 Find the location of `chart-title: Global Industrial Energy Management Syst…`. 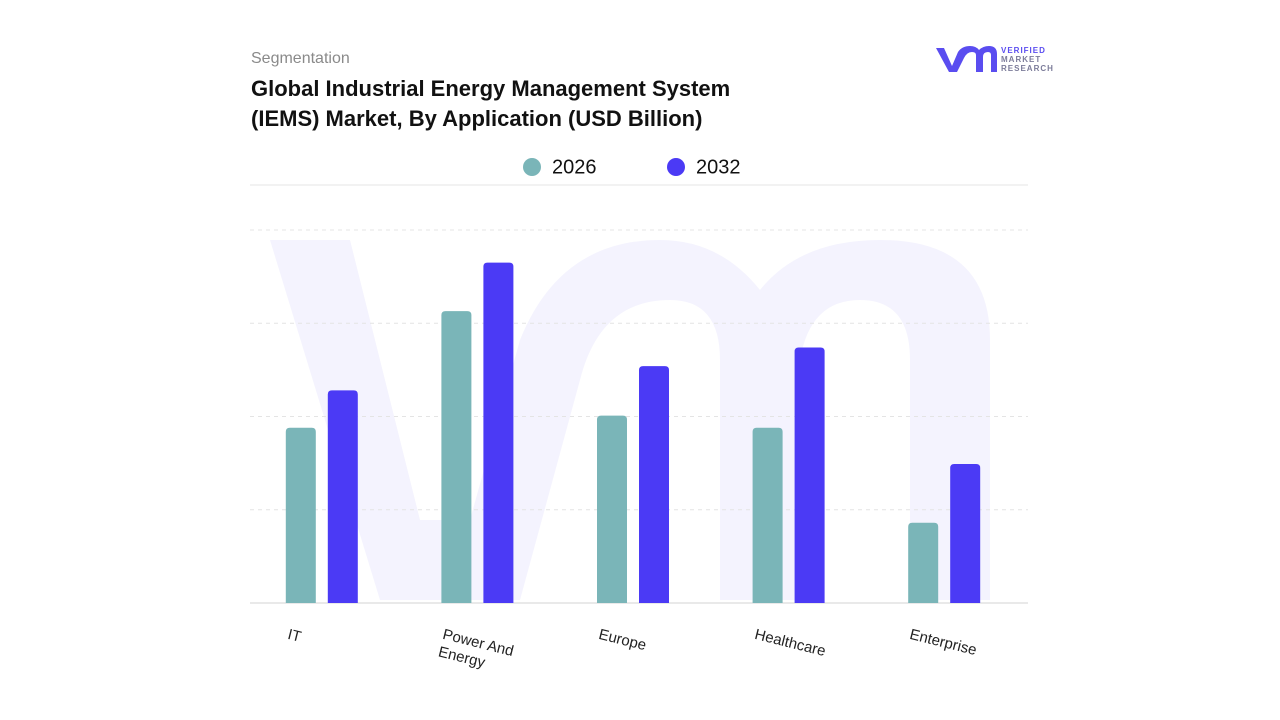

chart-title: Global Industrial Energy Management Syst… is located at coordinates (491, 103).